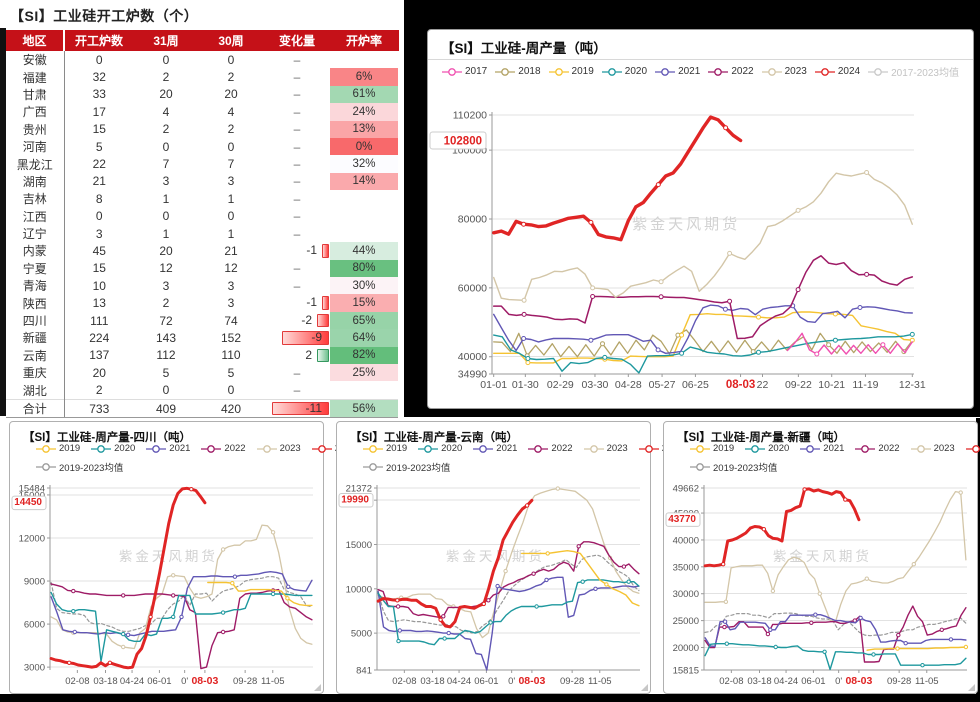  What do you see at coordinates (35, 94) in the screenshot?
I see `cell-region: 甘肃` at bounding box center [35, 94].